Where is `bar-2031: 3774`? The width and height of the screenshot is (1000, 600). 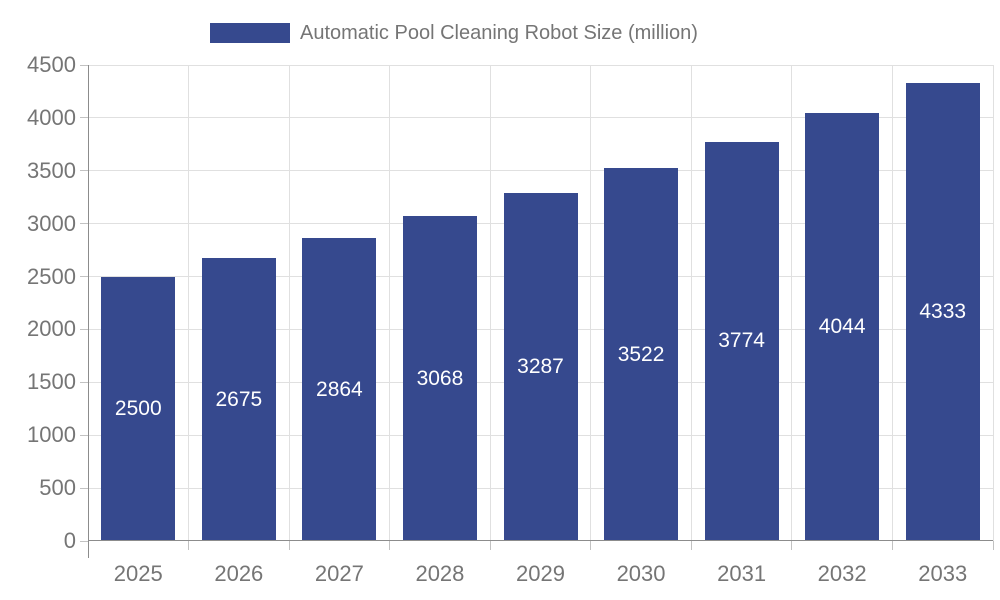 bar-2031: 3774 is located at coordinates (741, 341).